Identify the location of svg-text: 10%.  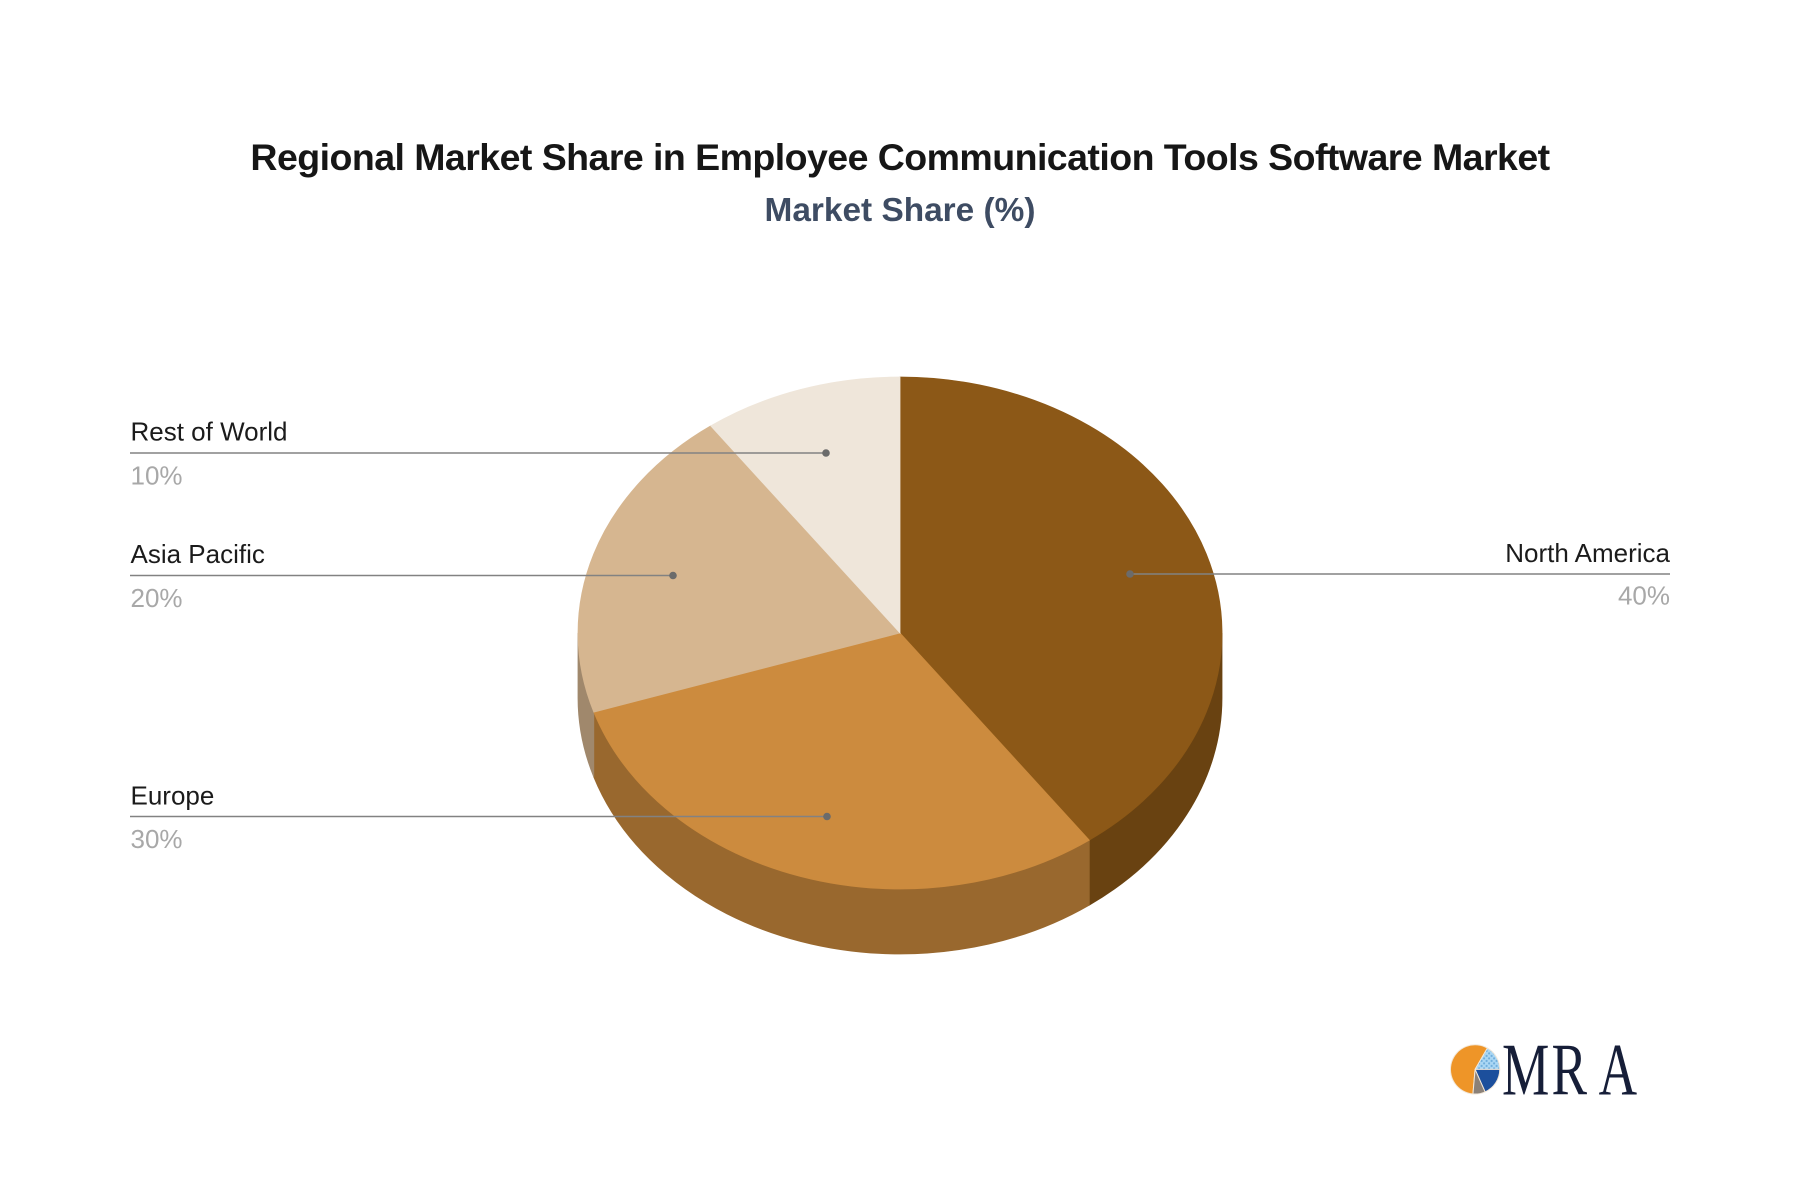
(157, 476).